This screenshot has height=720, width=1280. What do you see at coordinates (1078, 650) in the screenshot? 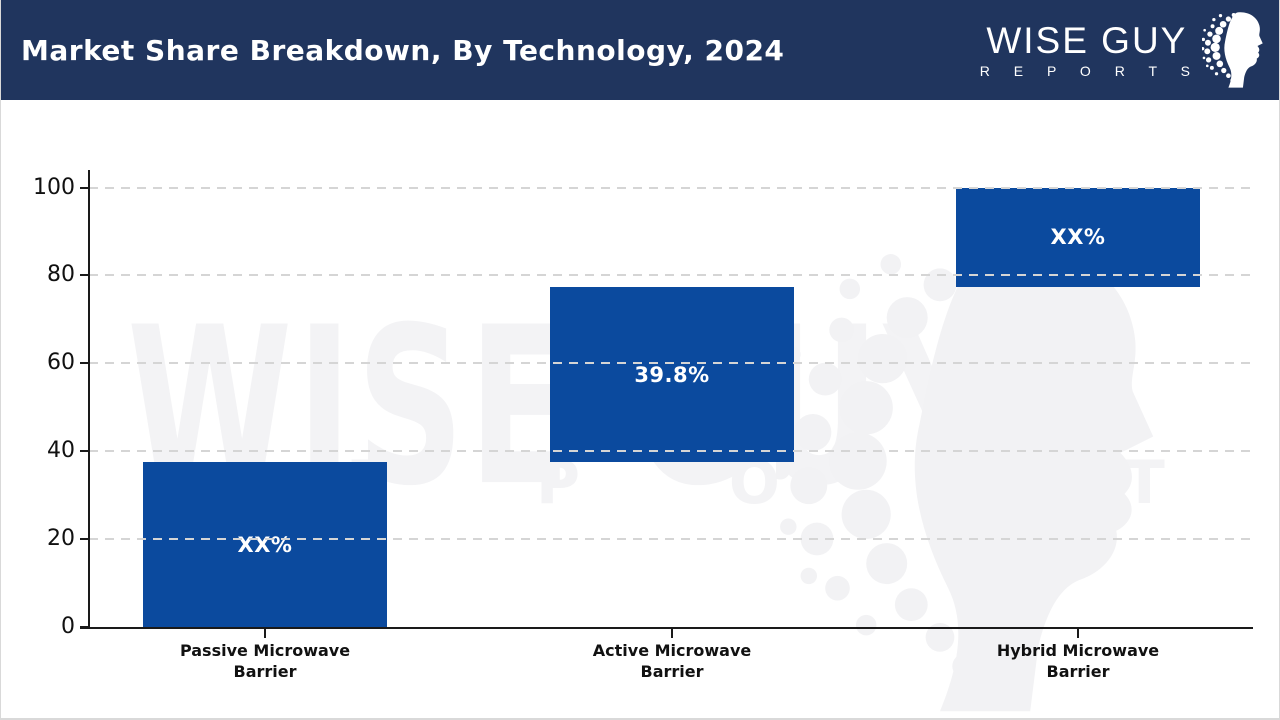
I see `category-line1: Hybrid Microwave` at bounding box center [1078, 650].